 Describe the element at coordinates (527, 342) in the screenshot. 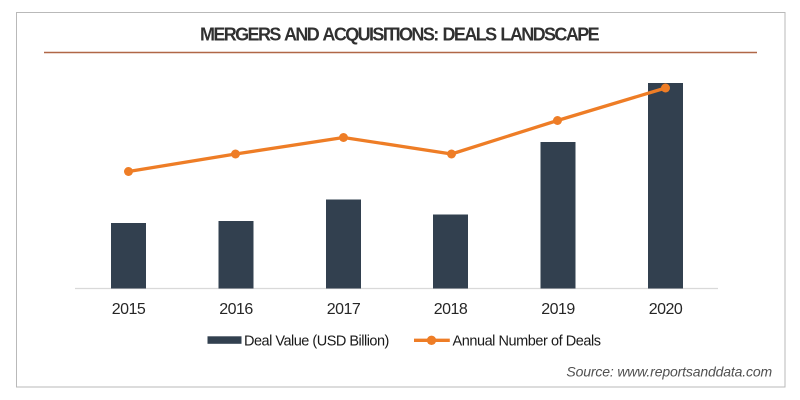

I see `svg-text: Annual Number of Deals` at that location.